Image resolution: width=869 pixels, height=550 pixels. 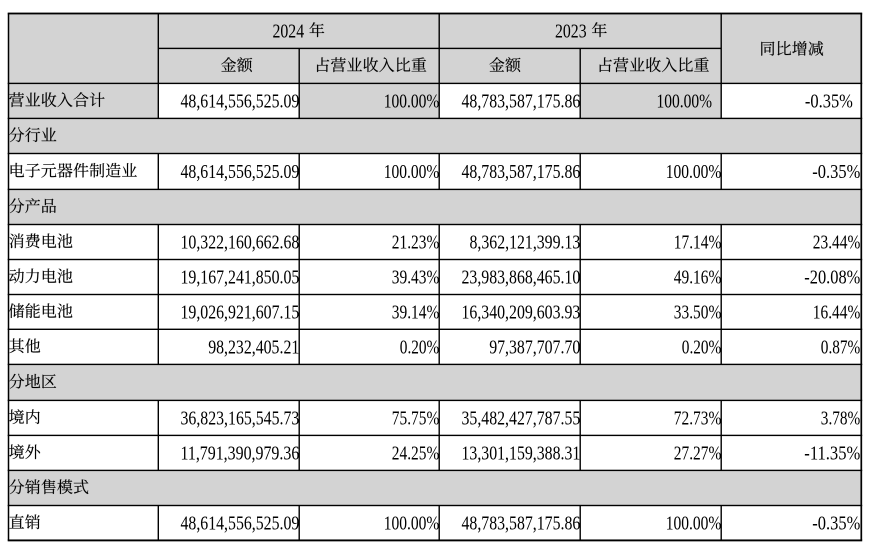 I want to click on svg-text: 13,301,159,388.31, so click(x=521, y=454).